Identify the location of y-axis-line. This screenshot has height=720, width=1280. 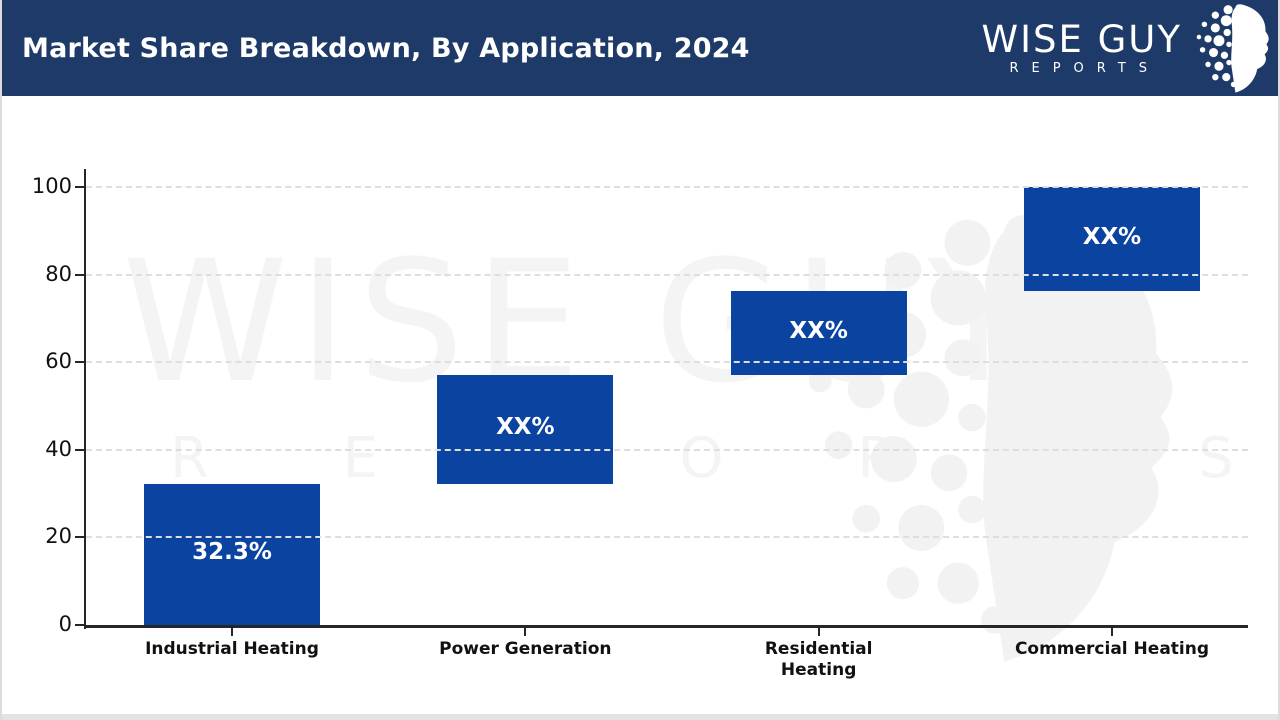
(85, 399).